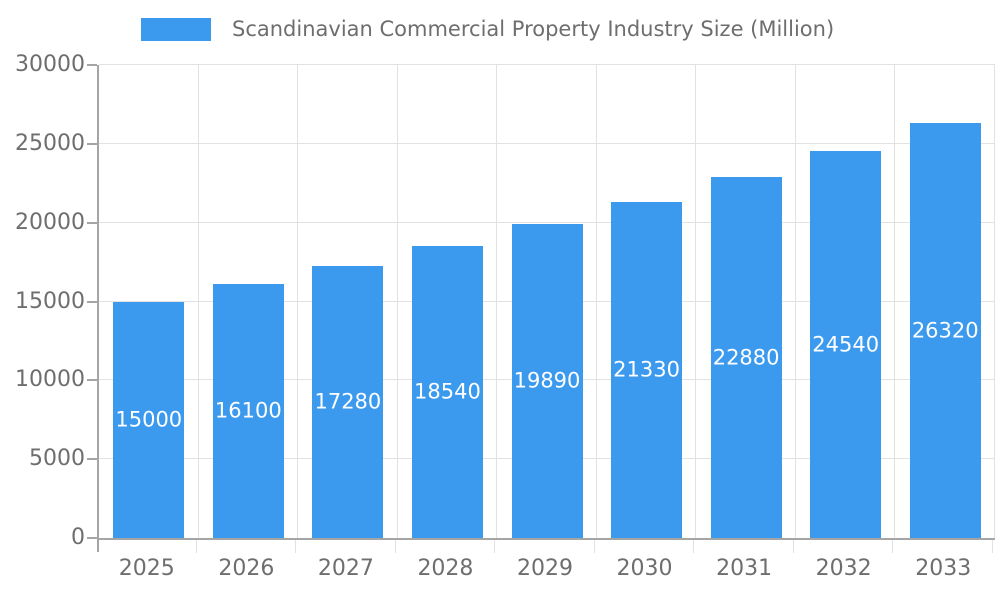 Image resolution: width=1000 pixels, height=600 pixels. What do you see at coordinates (50, 380) in the screenshot?
I see `y-axis-tick-label: 10000` at bounding box center [50, 380].